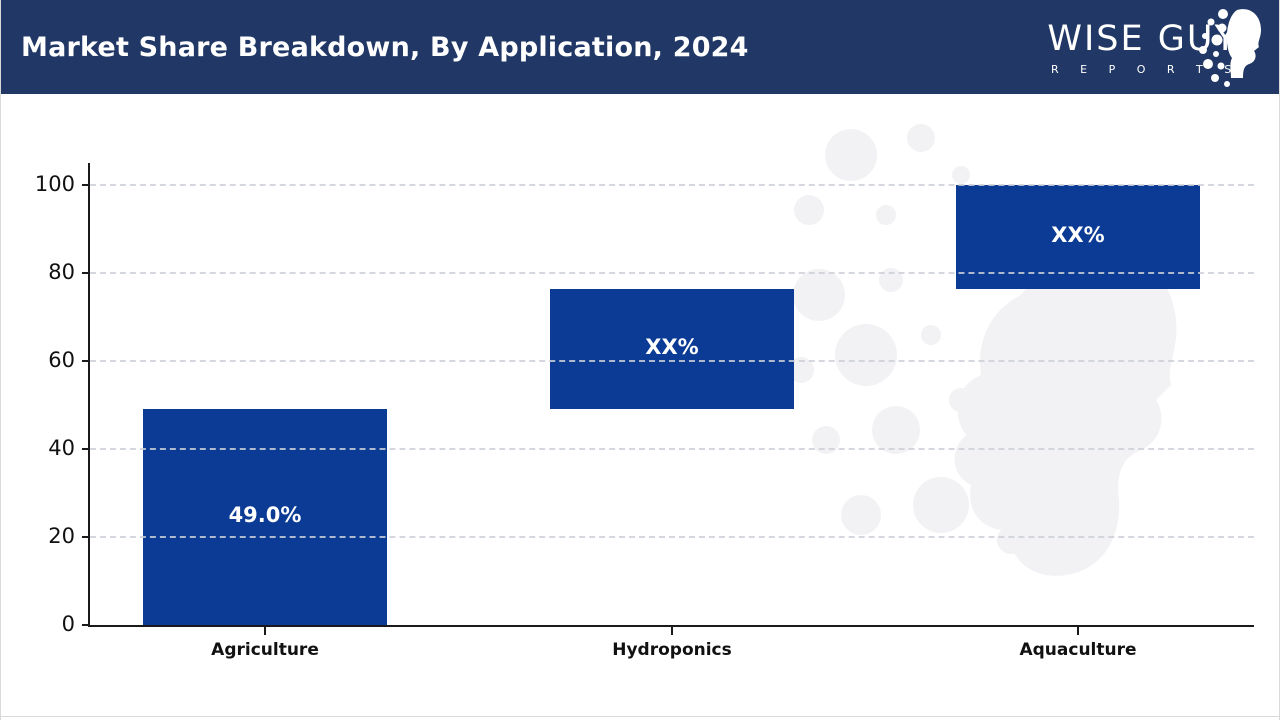  I want to click on gridline-y20, so click(672, 537).